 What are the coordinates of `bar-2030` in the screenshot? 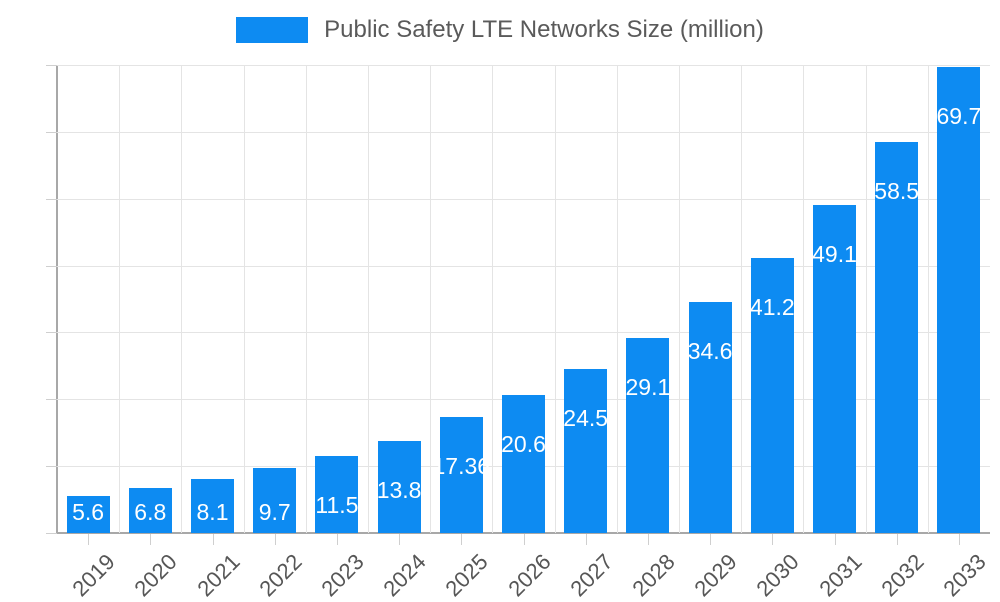 It's located at (772, 395).